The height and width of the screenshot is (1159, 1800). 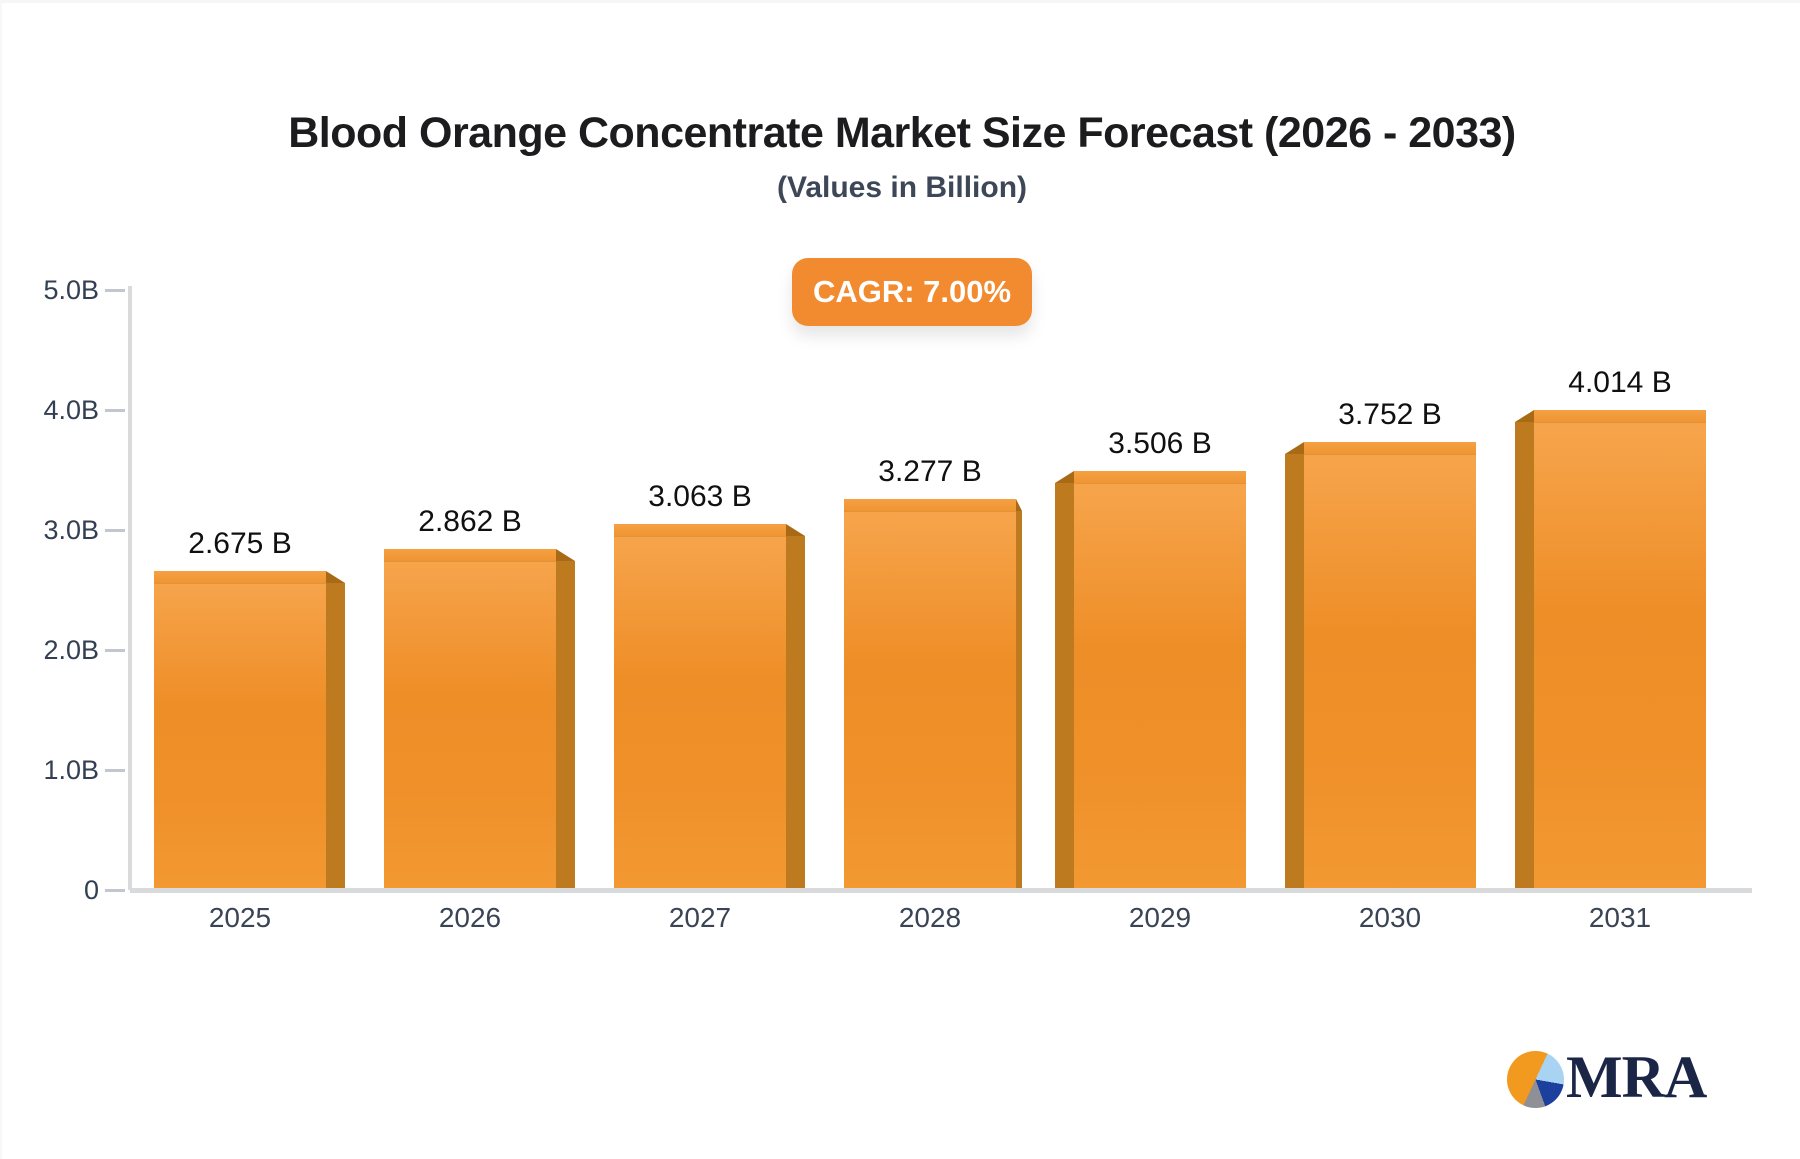 What do you see at coordinates (930, 917) in the screenshot?
I see `x-axis-label: 2028` at bounding box center [930, 917].